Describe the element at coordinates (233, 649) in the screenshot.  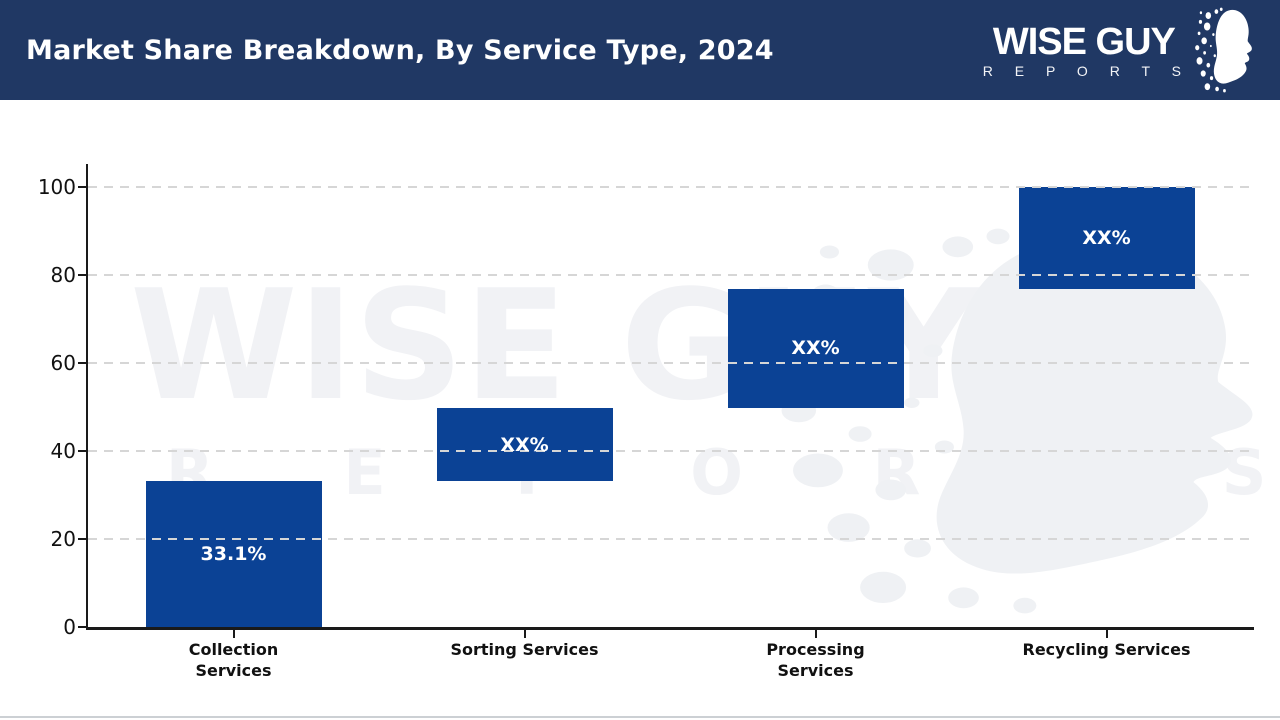
I see `x-tick-label-line: Collection` at that location.